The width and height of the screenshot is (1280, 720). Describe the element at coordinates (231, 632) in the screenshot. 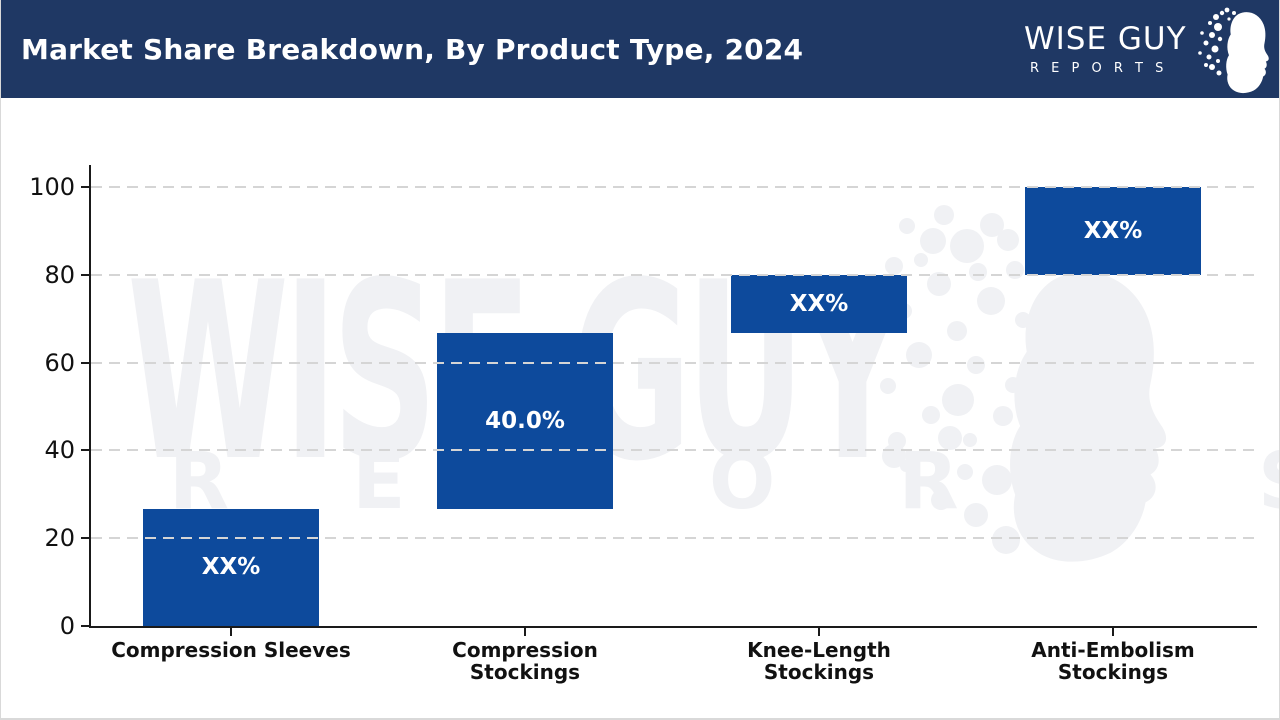

I see `x-tick-compression-sleeves` at that location.